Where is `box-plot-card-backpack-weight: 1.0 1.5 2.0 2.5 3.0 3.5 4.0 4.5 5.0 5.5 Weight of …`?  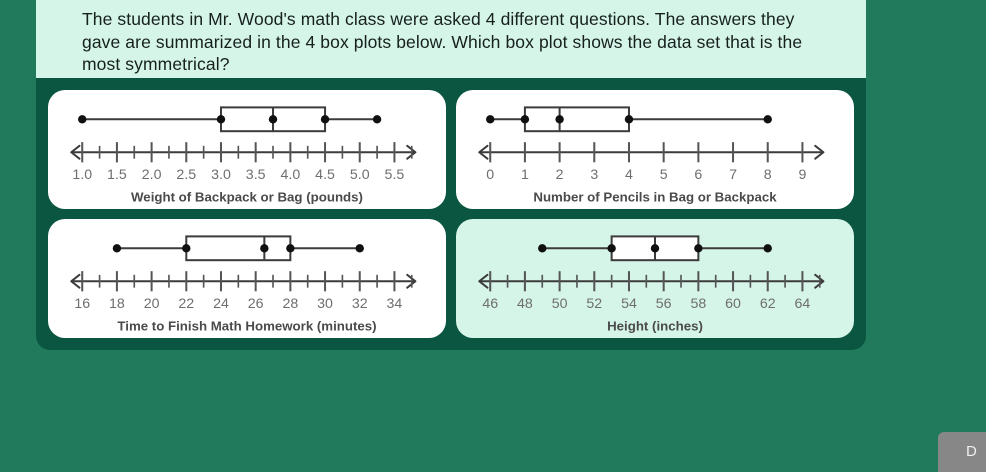 box-plot-card-backpack-weight: 1.0 1.5 2.0 2.5 3.0 3.5 4.0 4.5 5.0 5.5 Weight of … is located at coordinates (247, 149).